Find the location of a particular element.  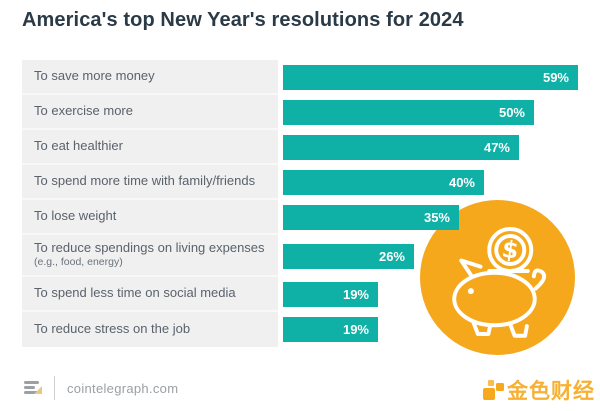

watermark-text: 金色财经 is located at coordinates (551, 391).